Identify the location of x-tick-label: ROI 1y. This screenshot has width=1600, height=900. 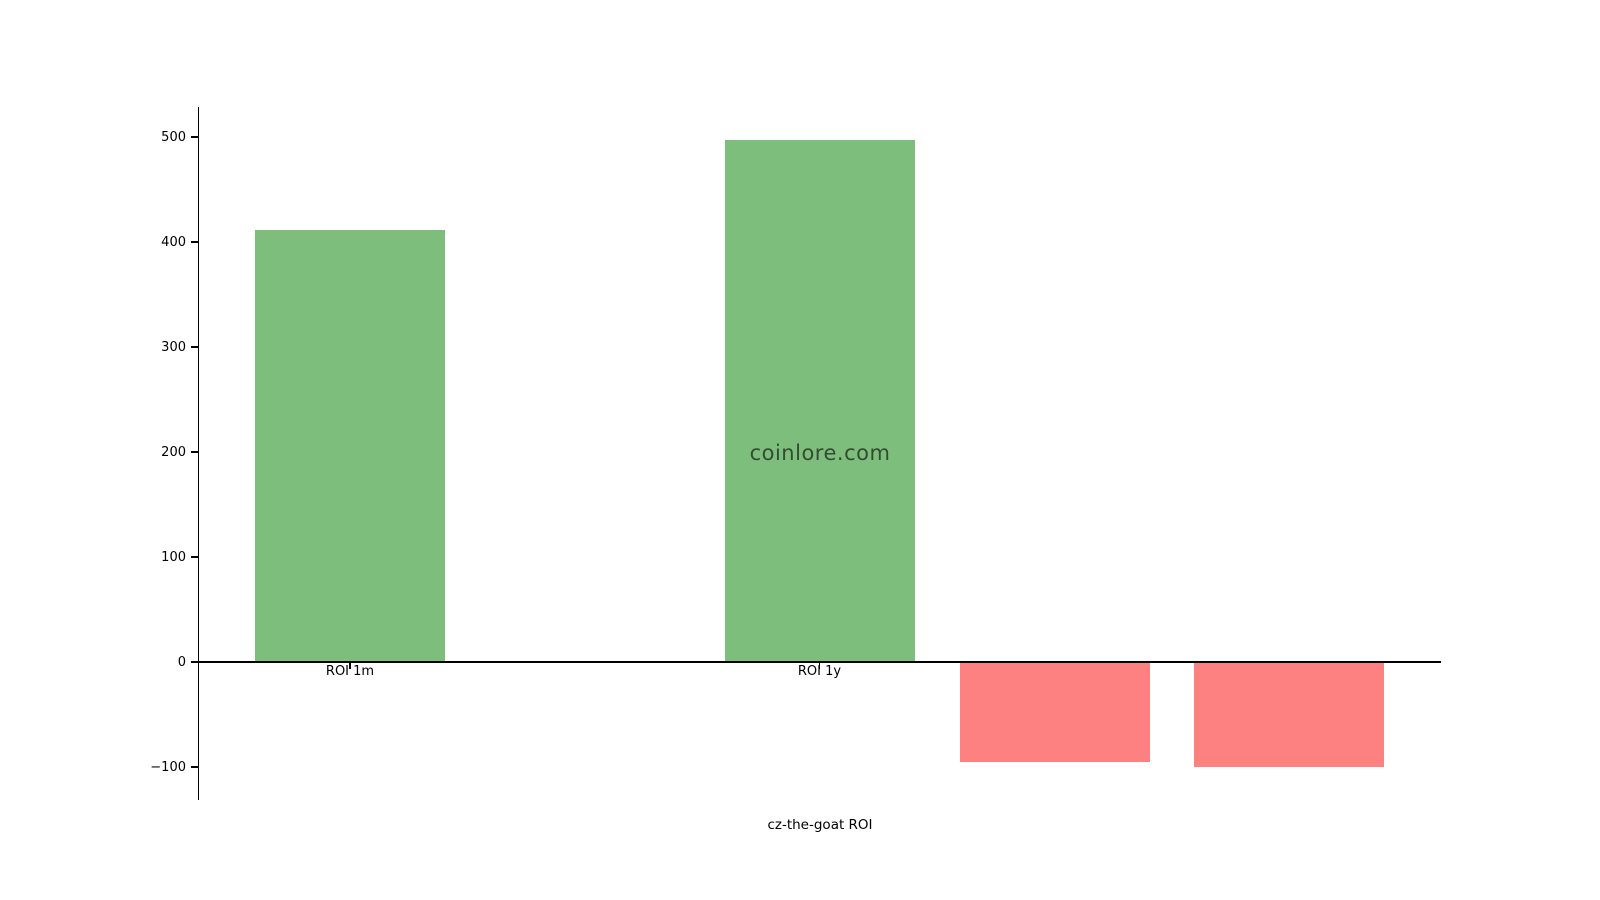
(819, 671).